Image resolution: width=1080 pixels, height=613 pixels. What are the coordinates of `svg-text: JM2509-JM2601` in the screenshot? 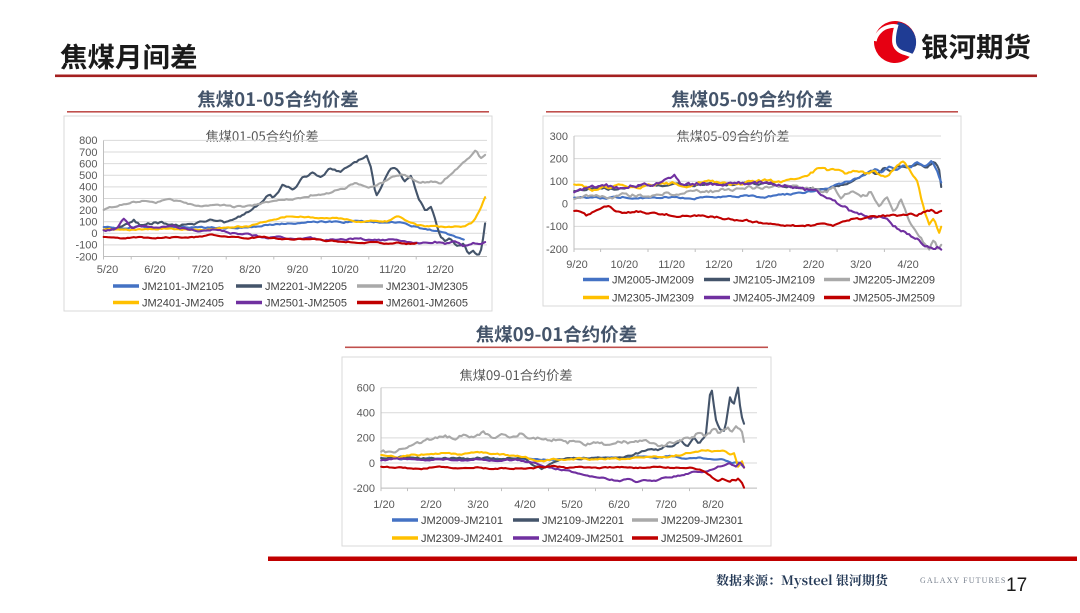 It's located at (702, 539).